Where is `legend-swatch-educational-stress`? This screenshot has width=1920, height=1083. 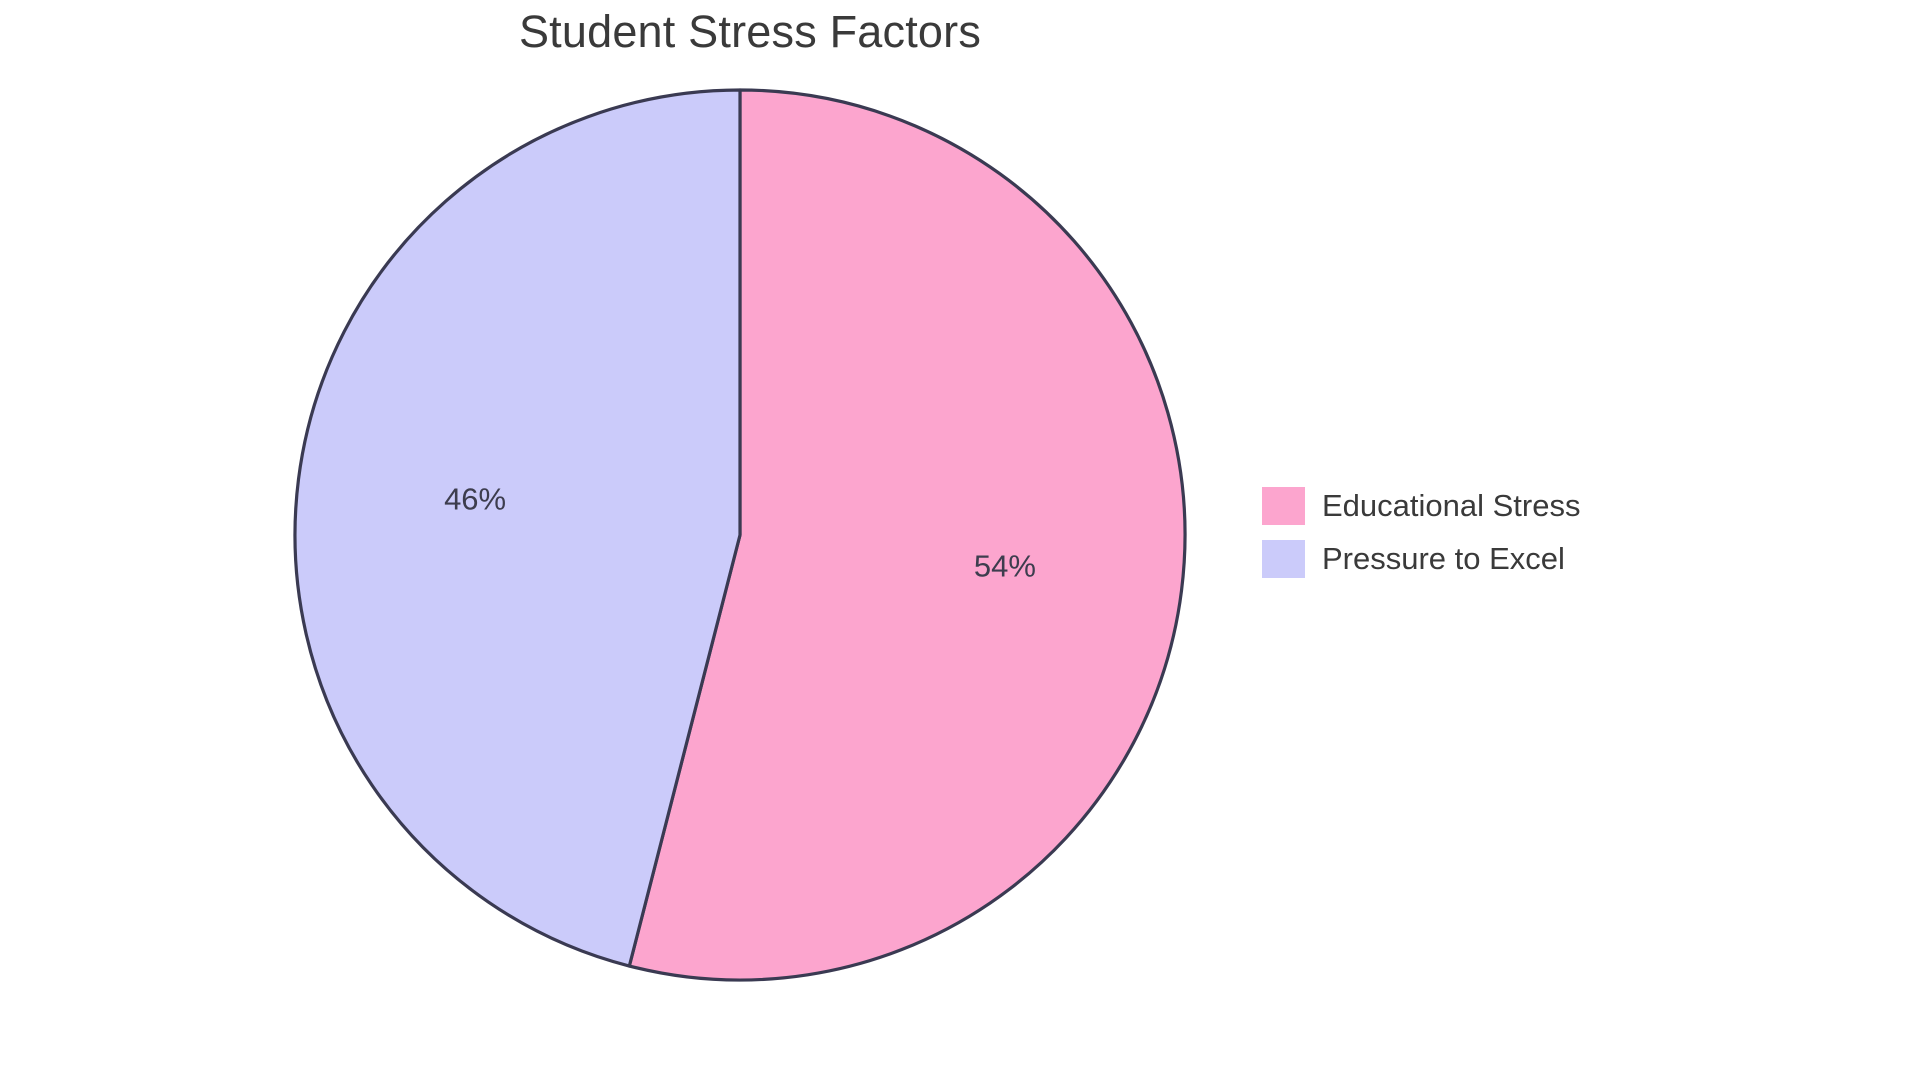 legend-swatch-educational-stress is located at coordinates (1283, 506).